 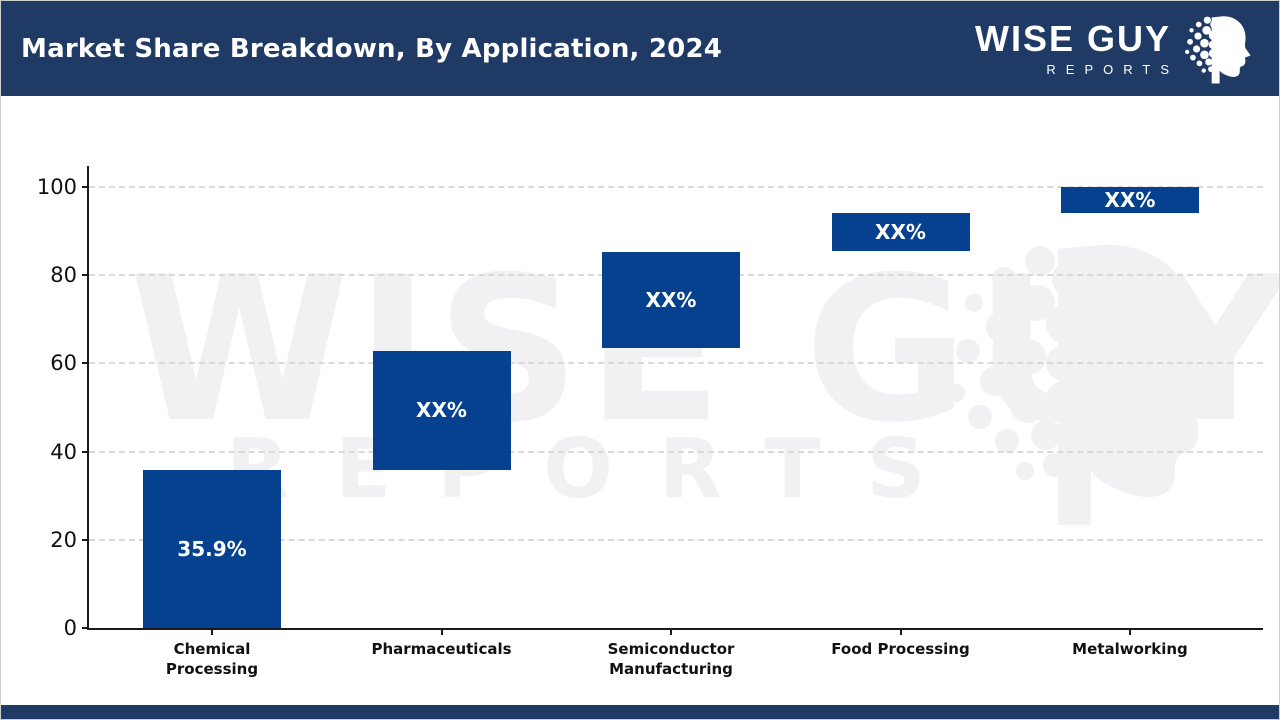 I want to click on logo-text: WISE GUY REPORTS, so click(x=1072, y=47).